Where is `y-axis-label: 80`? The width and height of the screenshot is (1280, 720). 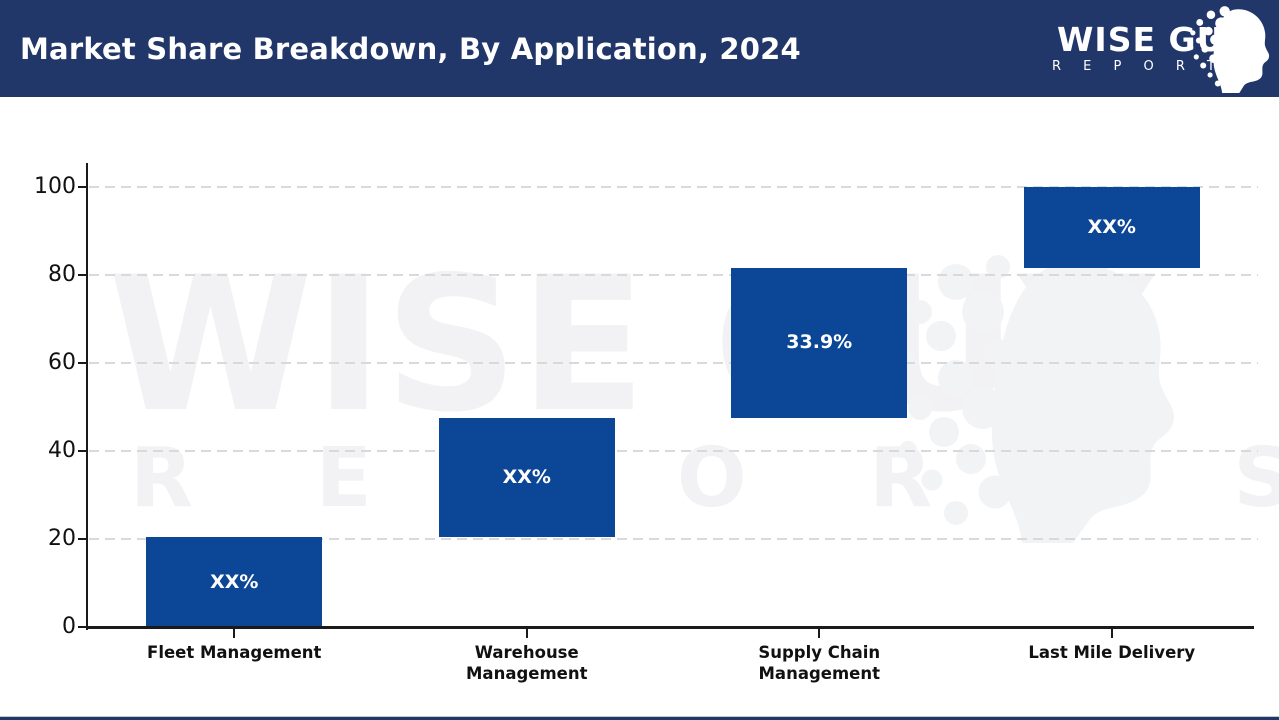 y-axis-label: 80 is located at coordinates (62, 274).